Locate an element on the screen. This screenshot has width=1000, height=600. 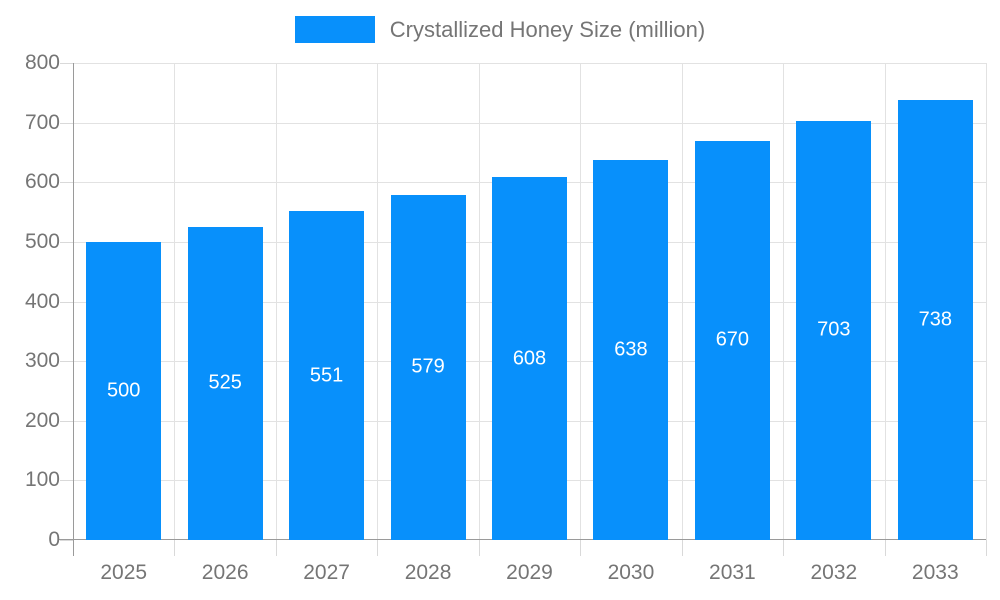
bar-value-label: 525 is located at coordinates (225, 382).